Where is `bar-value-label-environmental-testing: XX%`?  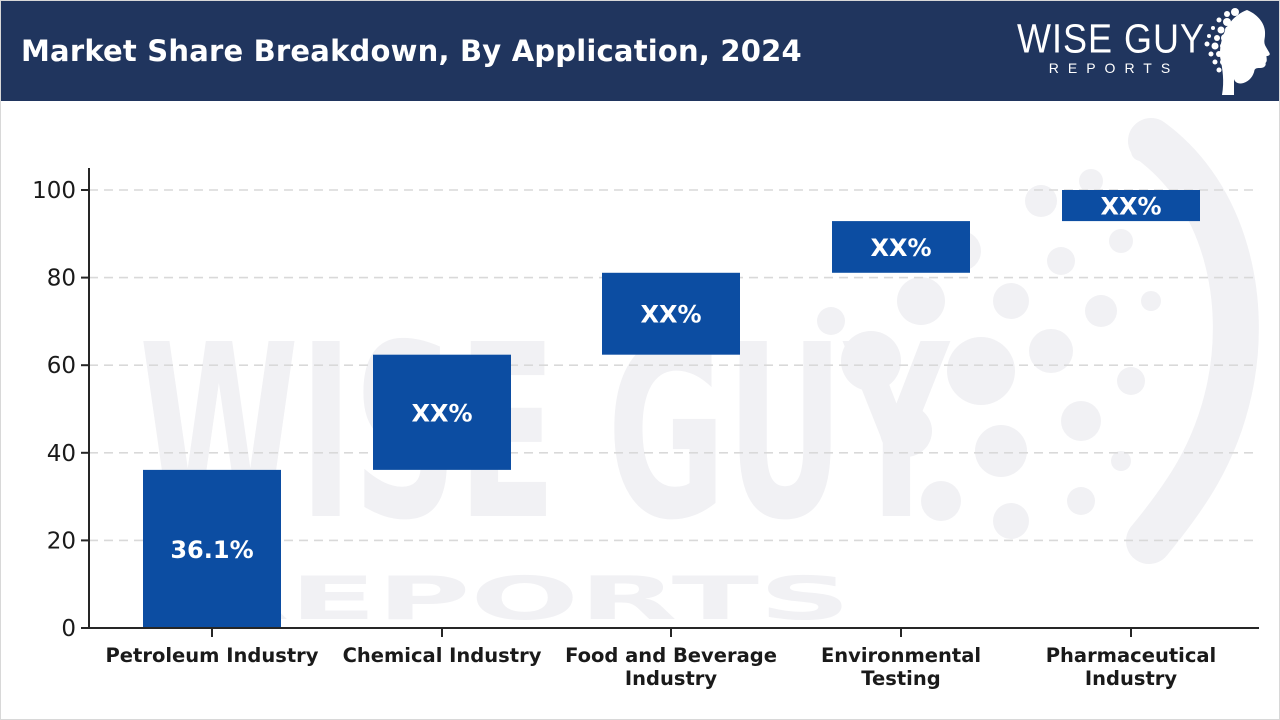
bar-value-label-environmental-testing: XX% is located at coordinates (900, 248).